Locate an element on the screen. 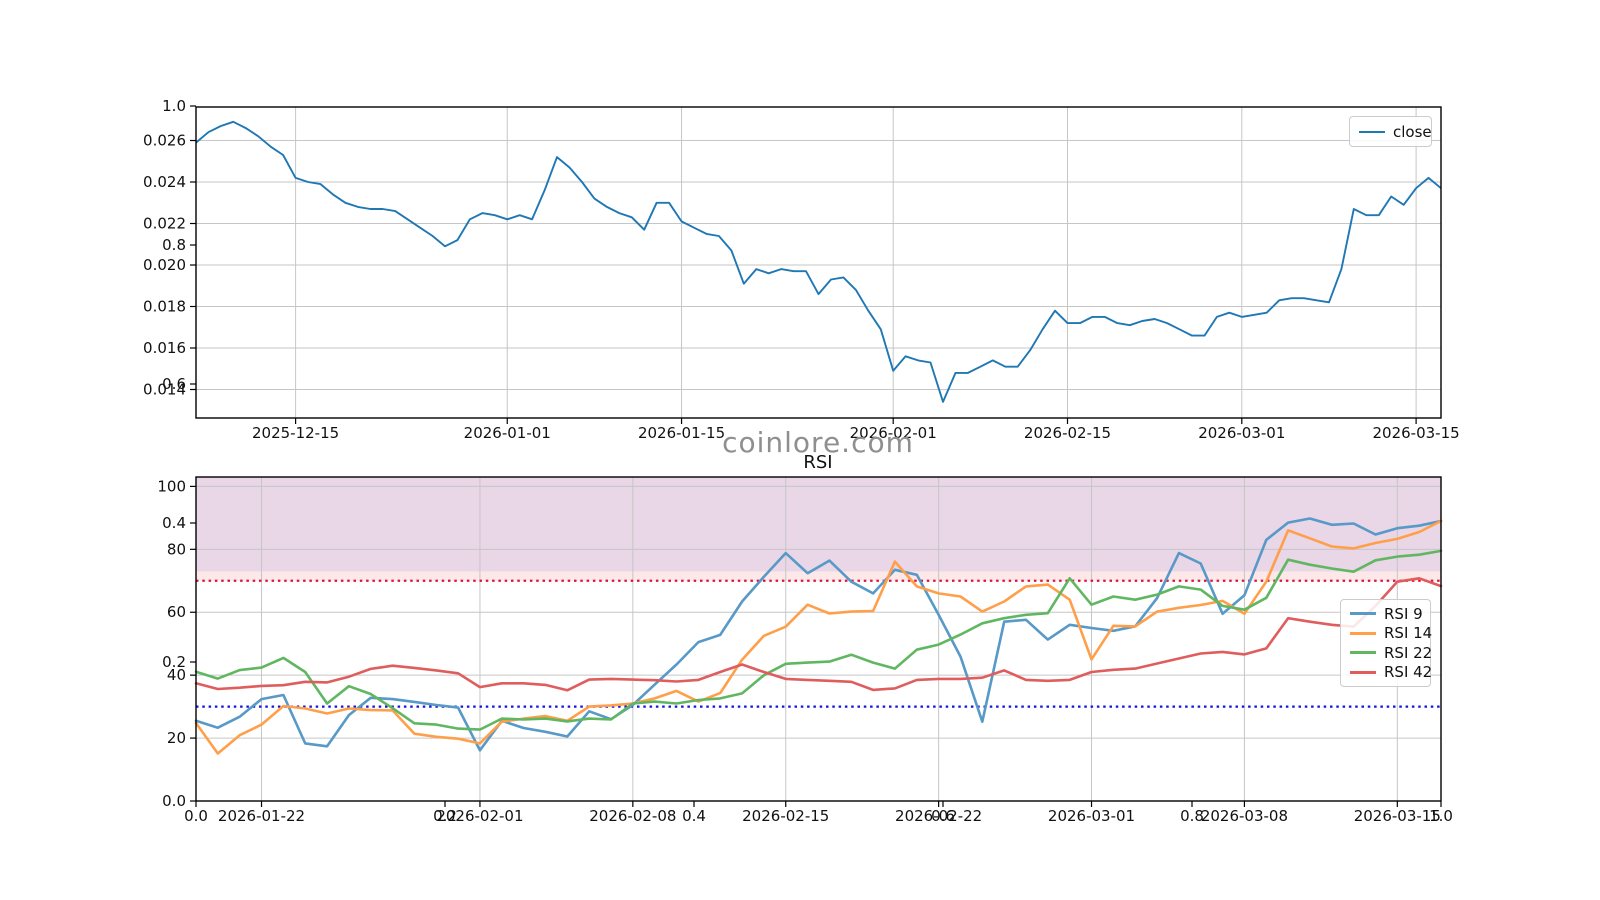 The height and width of the screenshot is (900, 1600). overlay-y-tick-label: 0.8 is located at coordinates (174, 245).